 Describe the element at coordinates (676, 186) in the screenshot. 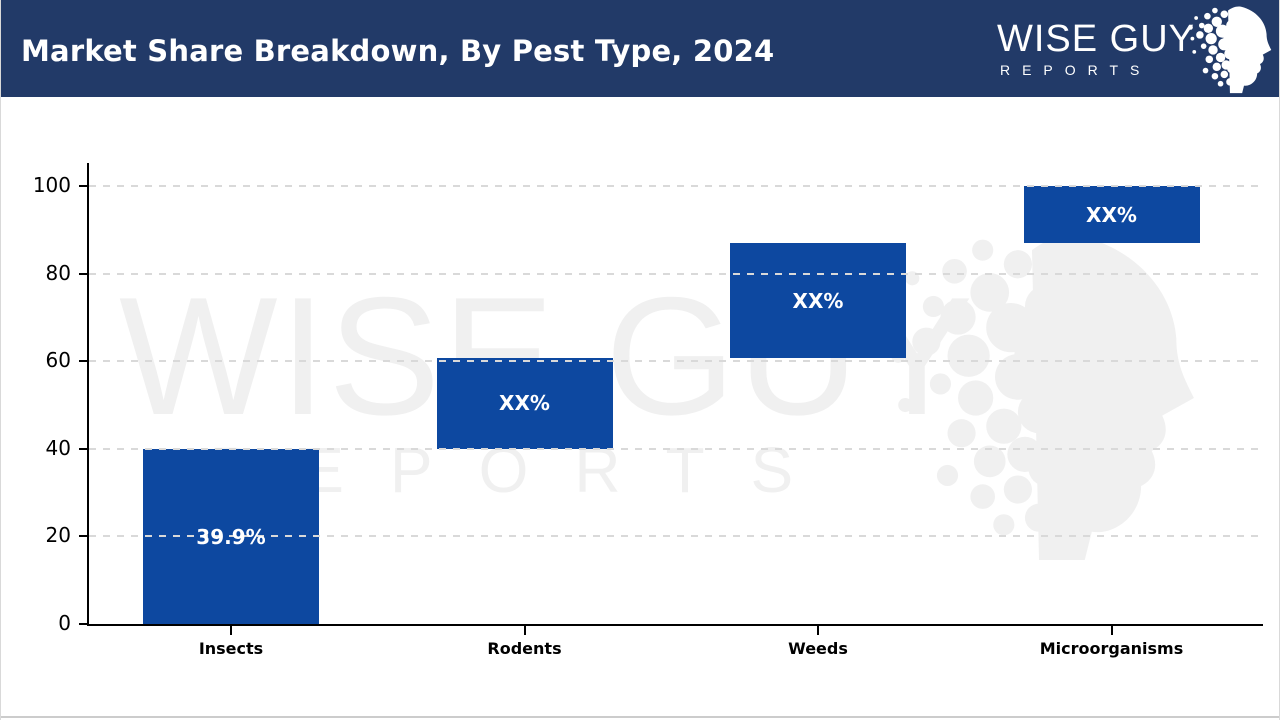

I see `gridline-y100` at that location.